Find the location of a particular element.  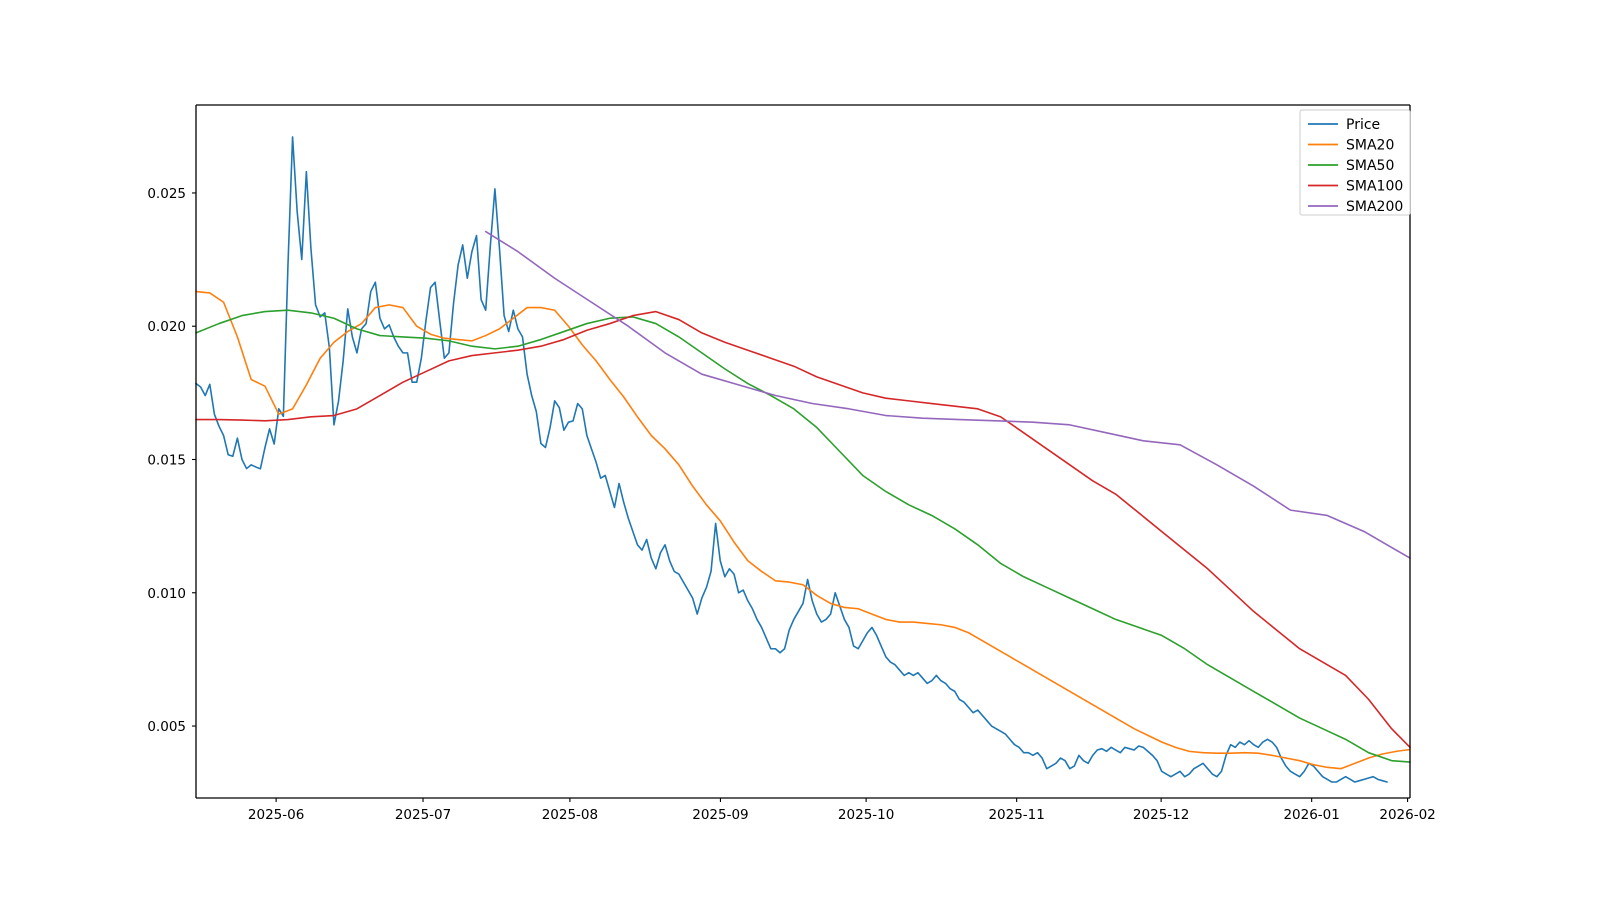

x-tick-label: 2025-06 is located at coordinates (276, 815).